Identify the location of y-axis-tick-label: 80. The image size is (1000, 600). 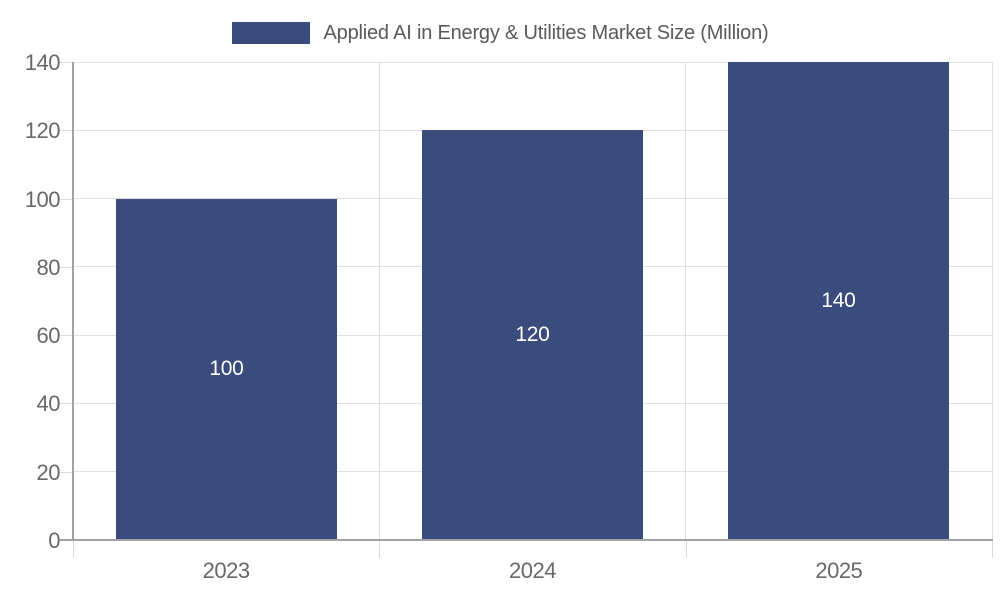
(48, 267).